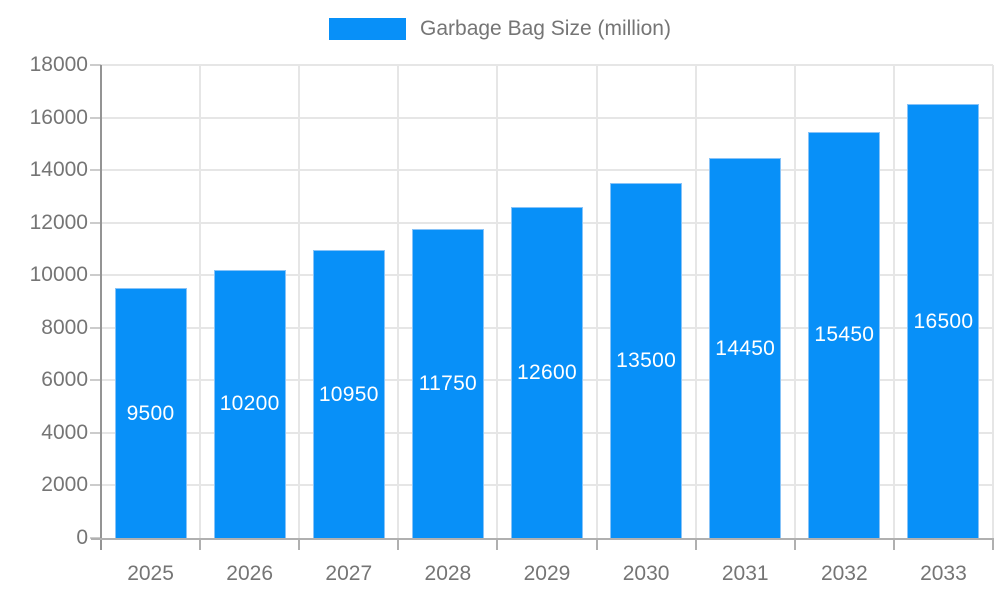 The width and height of the screenshot is (1000, 600). I want to click on x-axis-label: 2025, so click(150, 573).